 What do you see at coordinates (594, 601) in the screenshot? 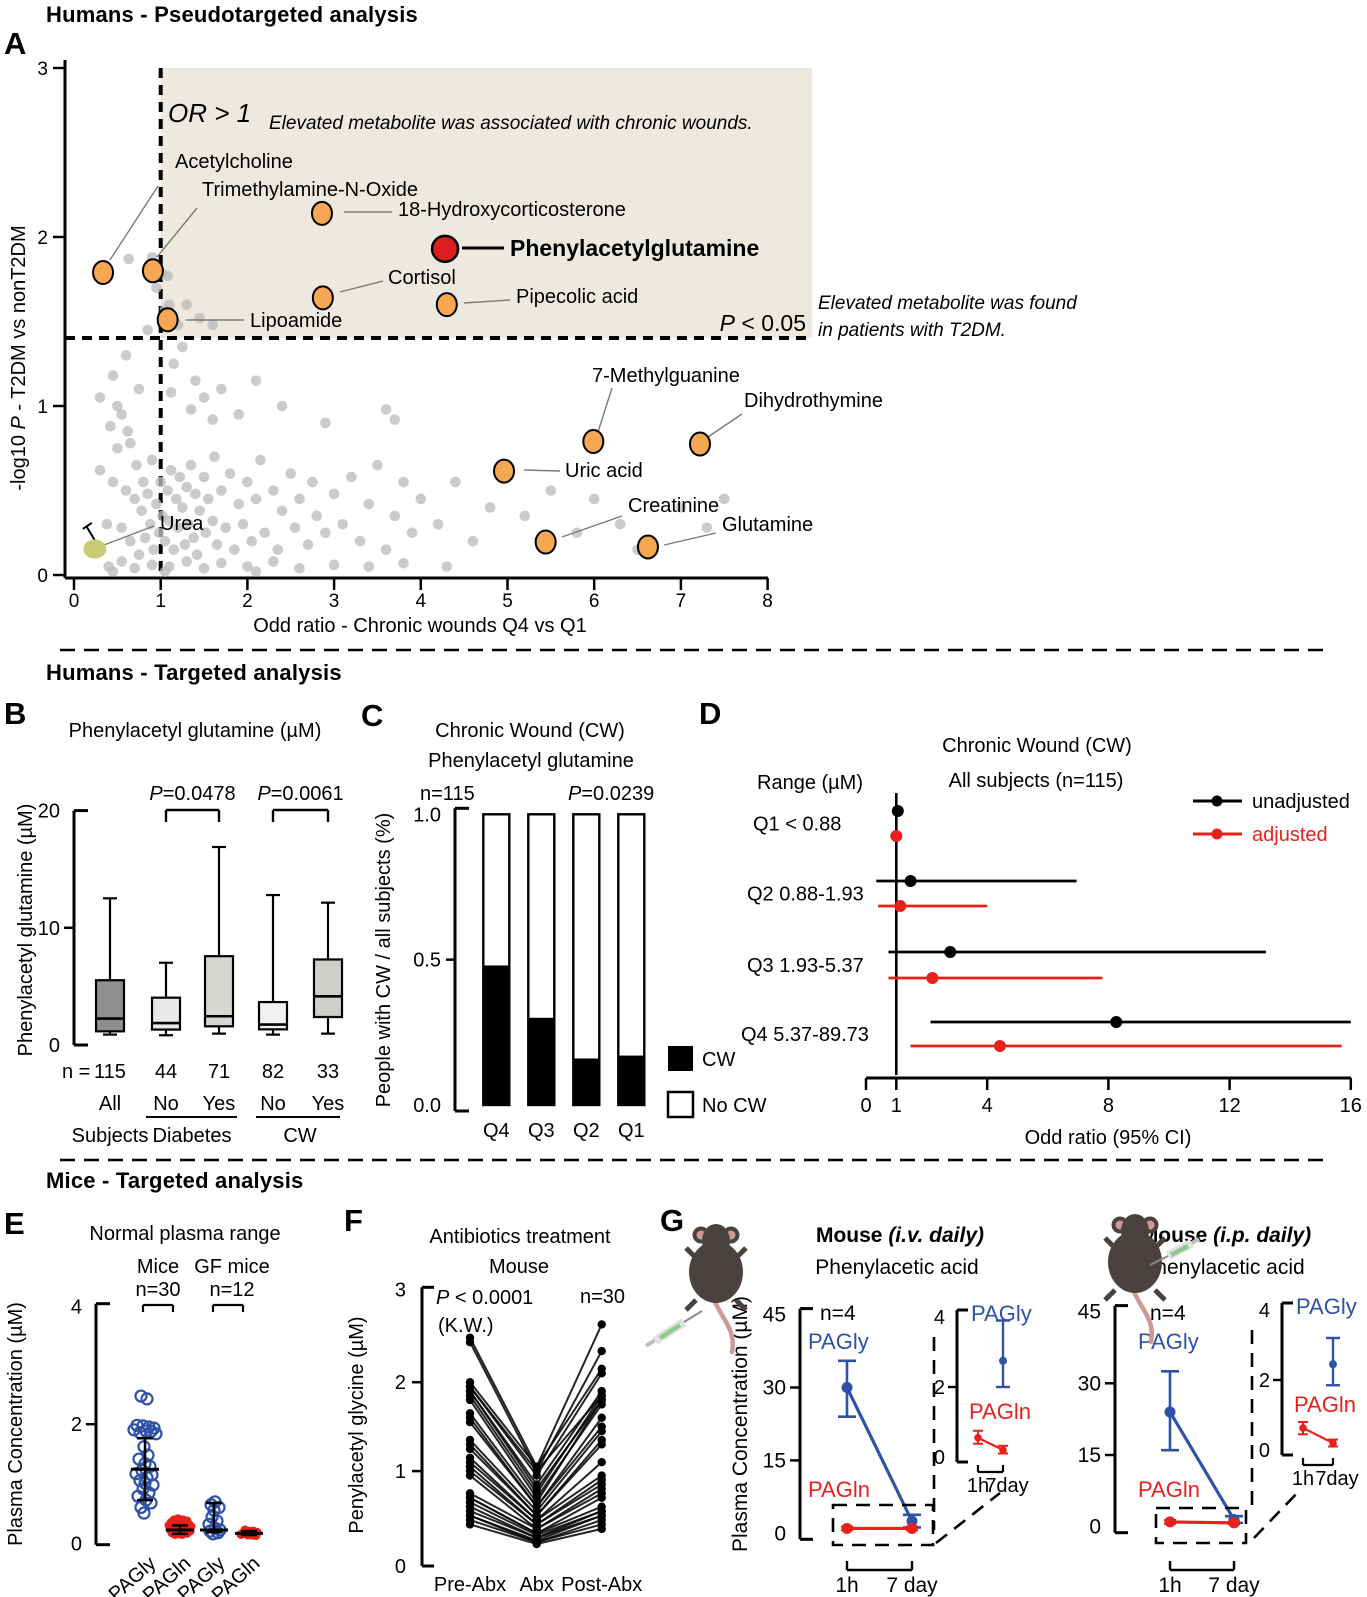
I see `x-tick-label: 6` at bounding box center [594, 601].